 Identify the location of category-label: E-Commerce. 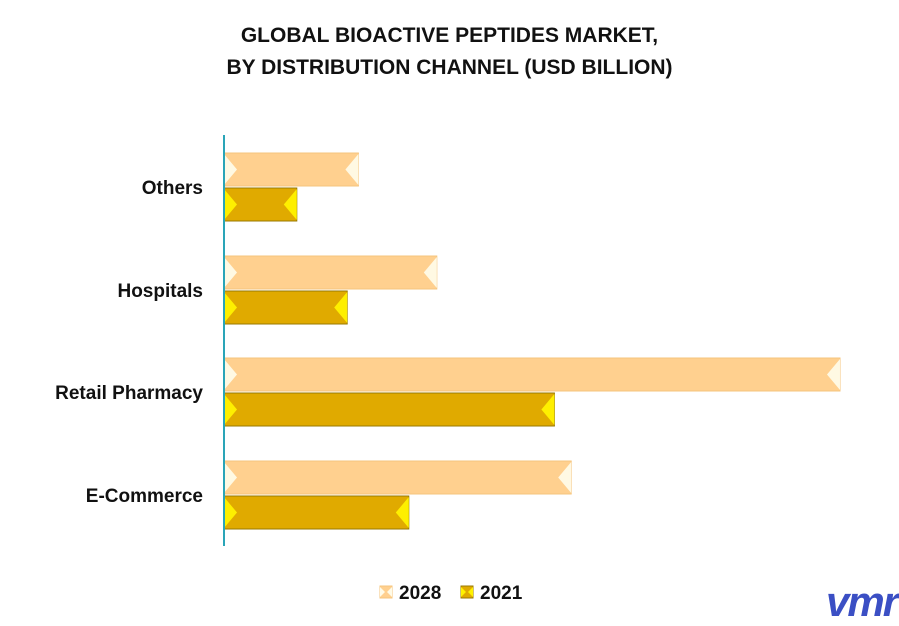
(144, 496).